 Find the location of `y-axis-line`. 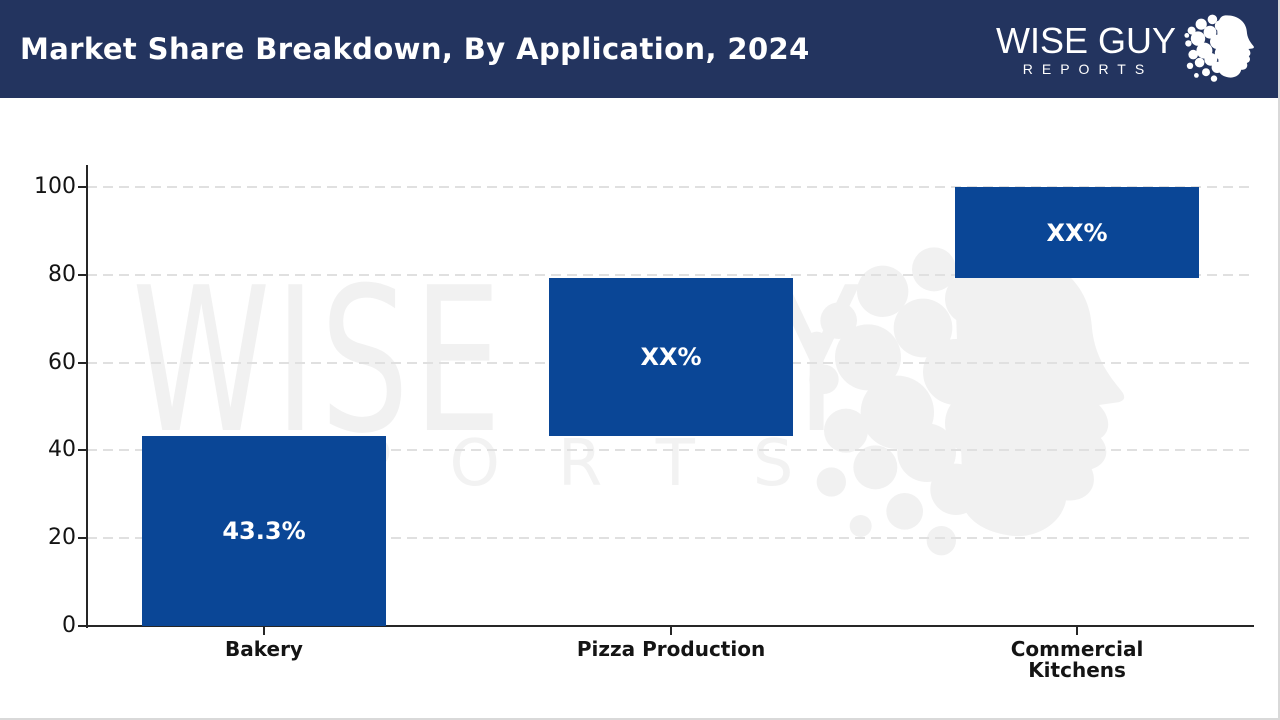

y-axis-line is located at coordinates (87, 396).